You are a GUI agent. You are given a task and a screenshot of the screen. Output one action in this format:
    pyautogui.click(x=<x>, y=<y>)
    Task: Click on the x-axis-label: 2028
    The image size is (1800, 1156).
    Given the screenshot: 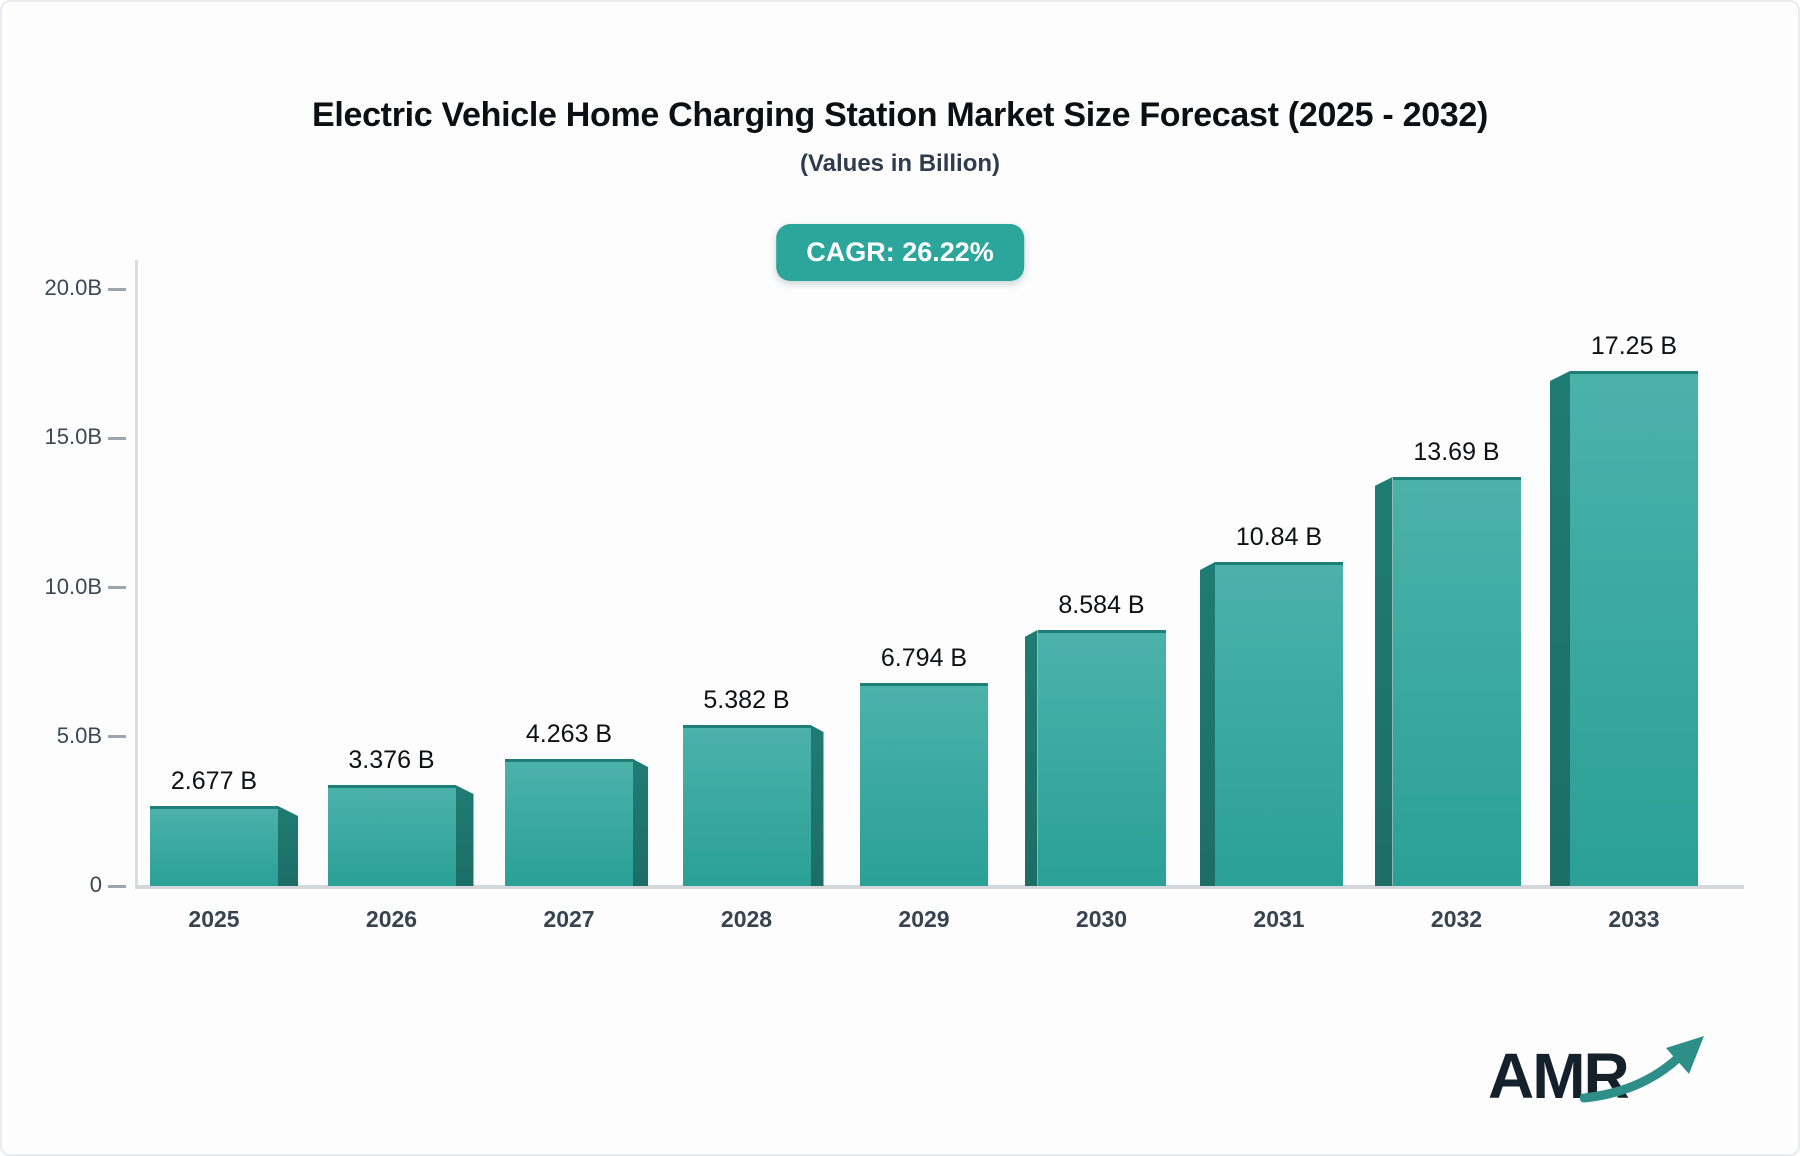 What is the action you would take?
    pyautogui.click(x=746, y=919)
    